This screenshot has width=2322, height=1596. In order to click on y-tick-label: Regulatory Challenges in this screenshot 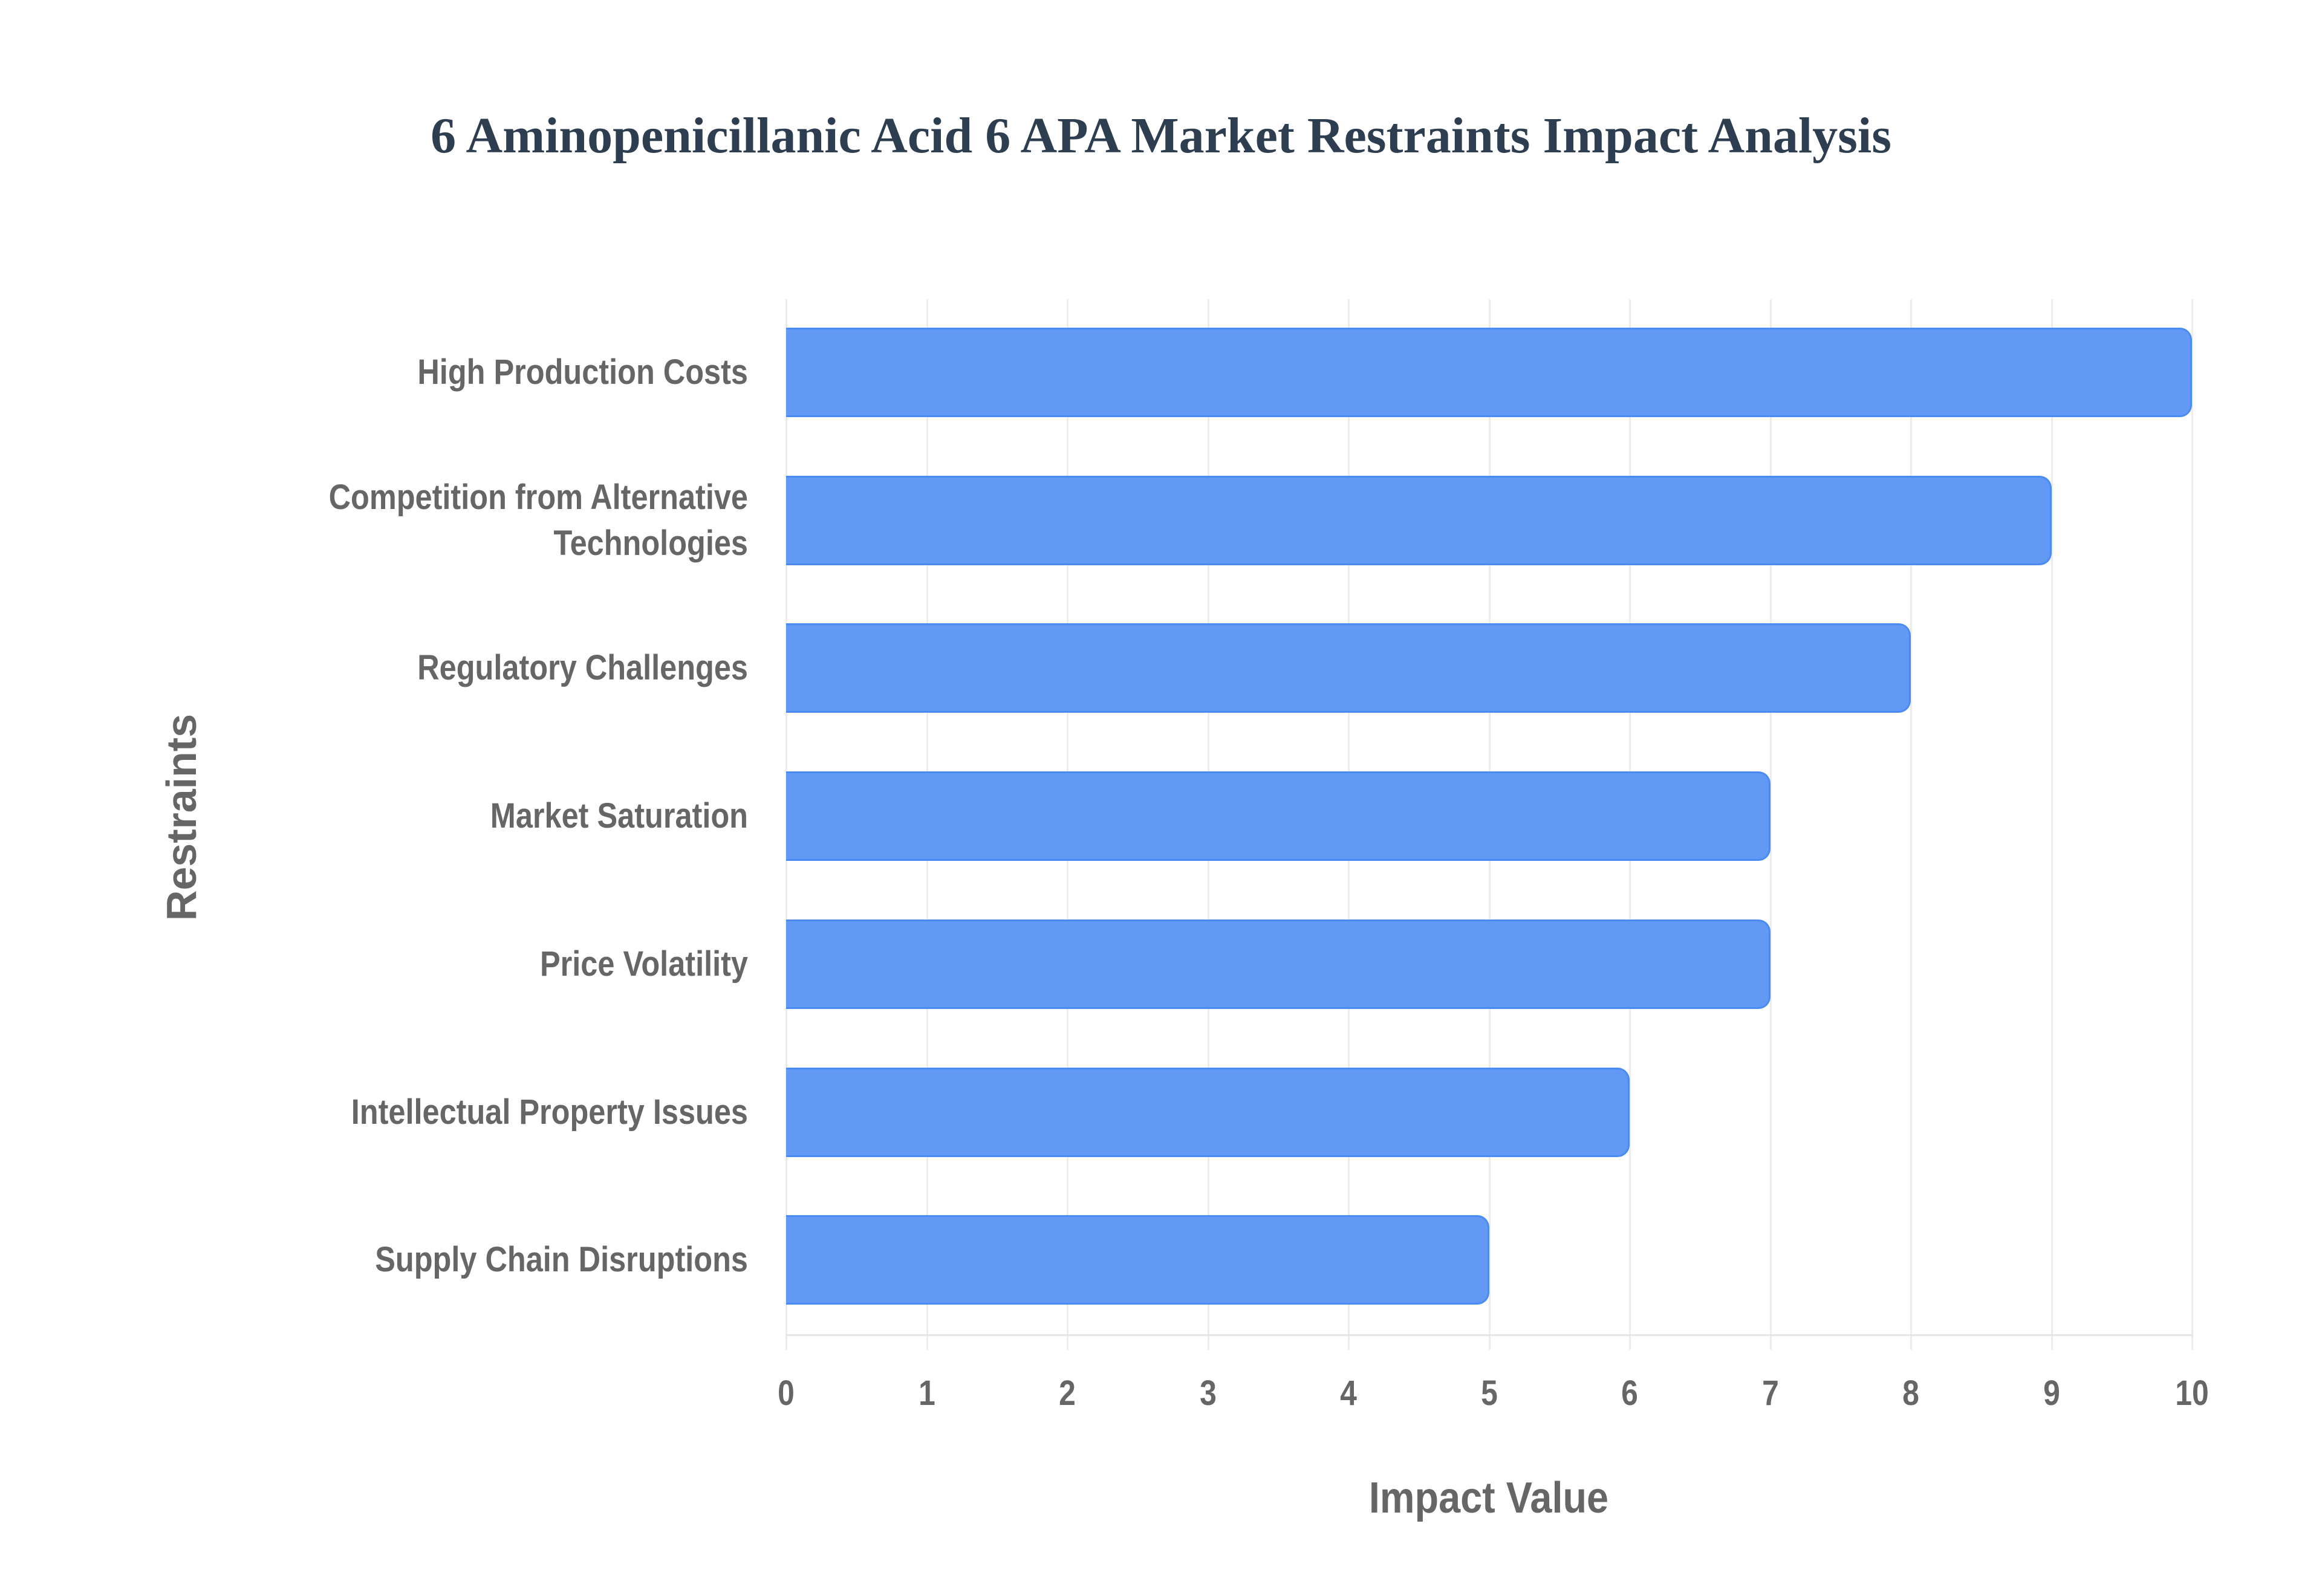, I will do `click(485, 668)`.